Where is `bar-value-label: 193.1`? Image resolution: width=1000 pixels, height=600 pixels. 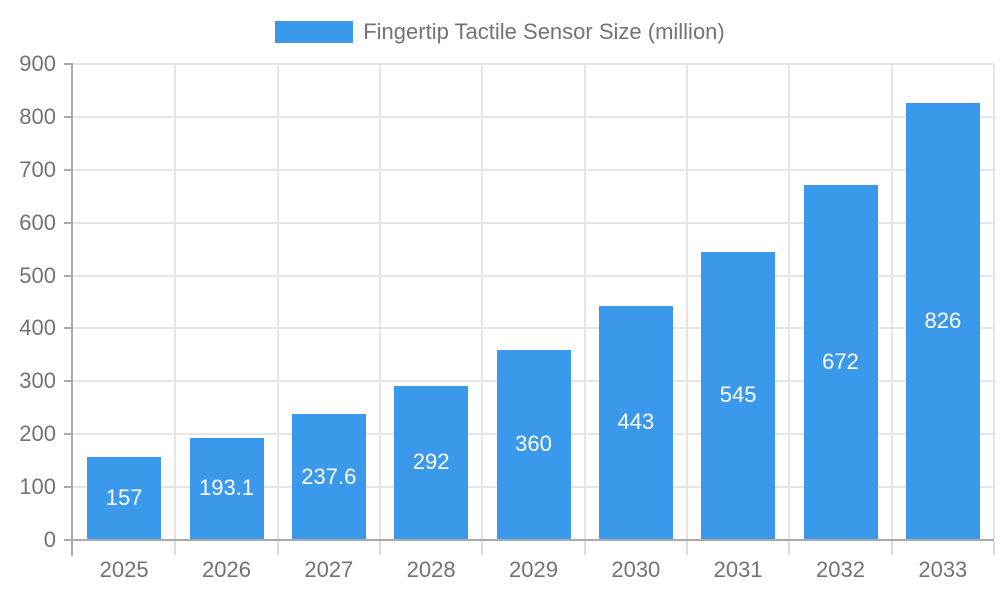 bar-value-label: 193.1 is located at coordinates (226, 488).